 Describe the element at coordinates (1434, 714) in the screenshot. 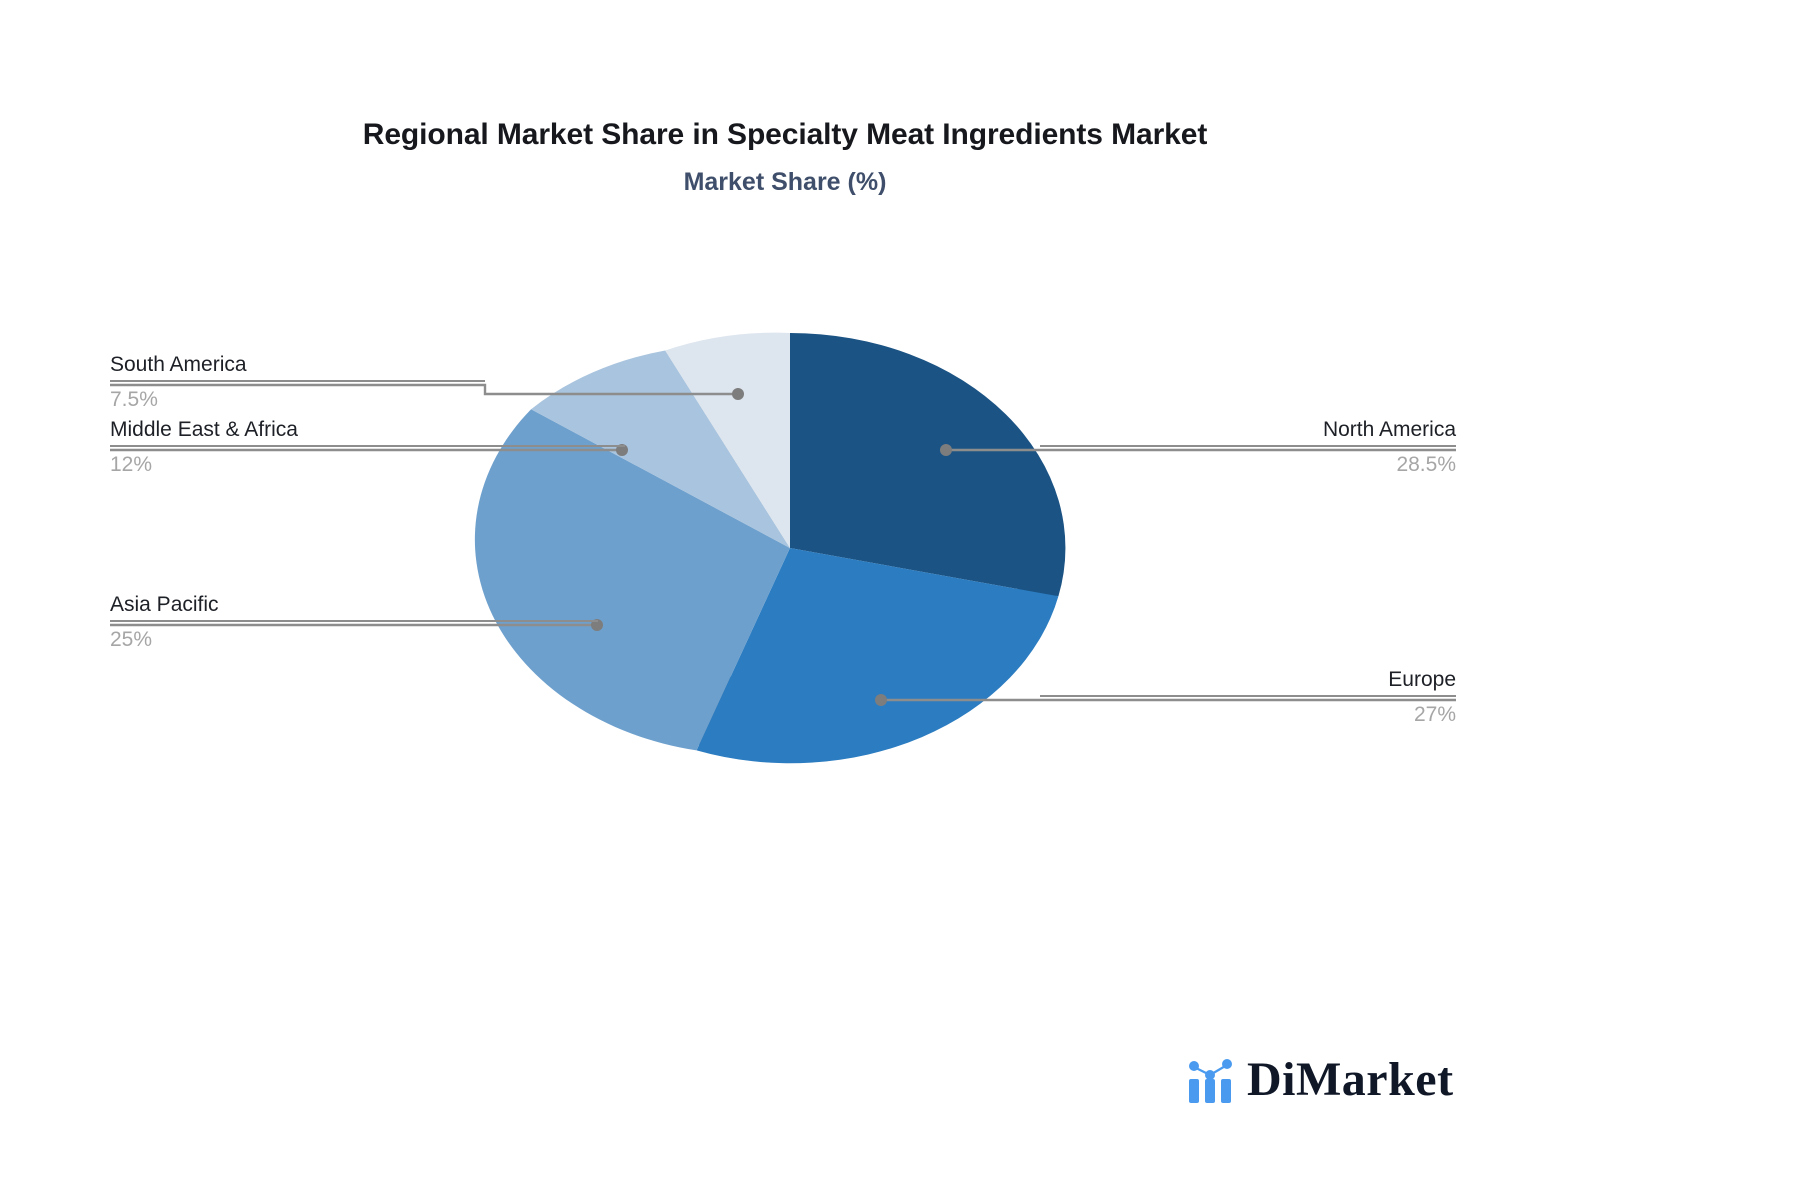

I see `callout-value-europe: 27%` at that location.